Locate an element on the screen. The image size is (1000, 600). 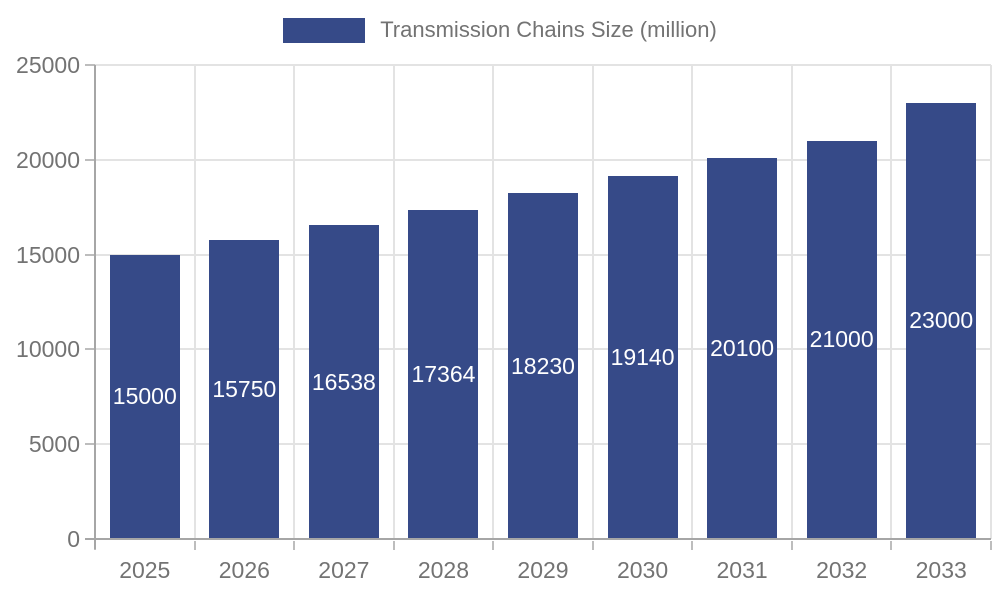
bar: 23000 is located at coordinates (941, 320).